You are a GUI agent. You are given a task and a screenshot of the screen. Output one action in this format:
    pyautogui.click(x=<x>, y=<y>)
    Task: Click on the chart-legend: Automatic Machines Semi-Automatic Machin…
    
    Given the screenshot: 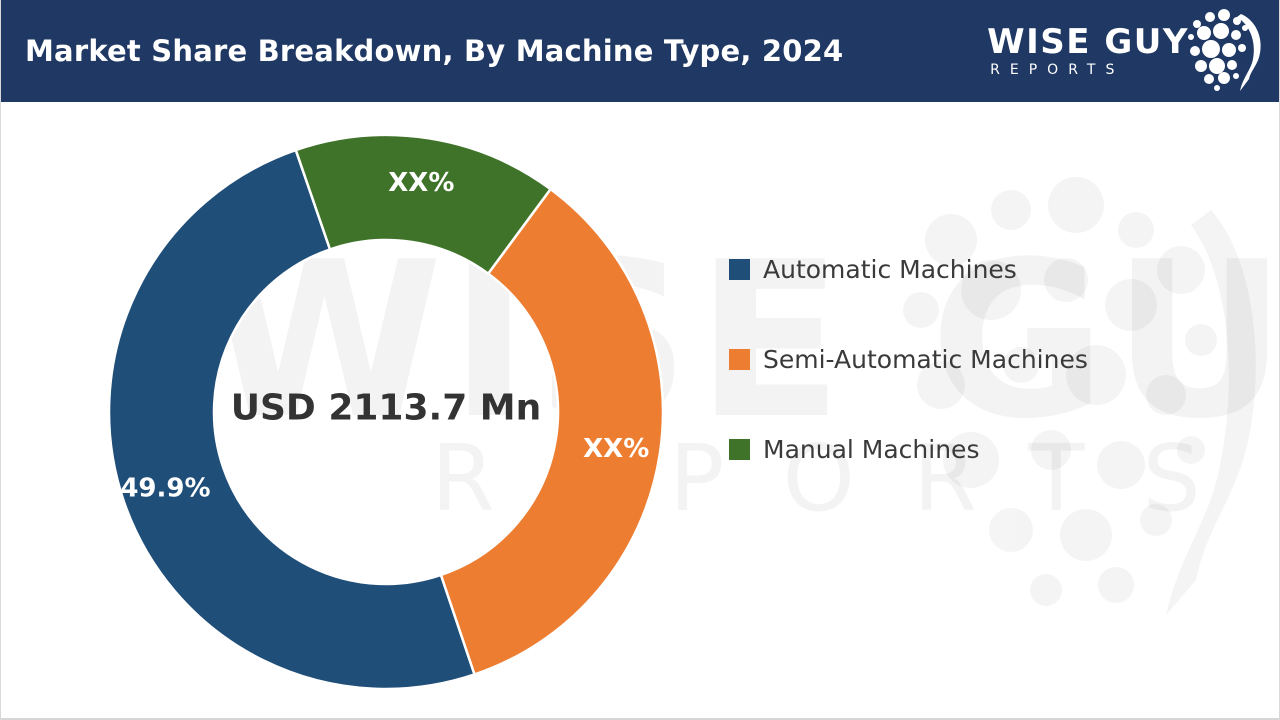 What is the action you would take?
    pyautogui.click(x=908, y=387)
    